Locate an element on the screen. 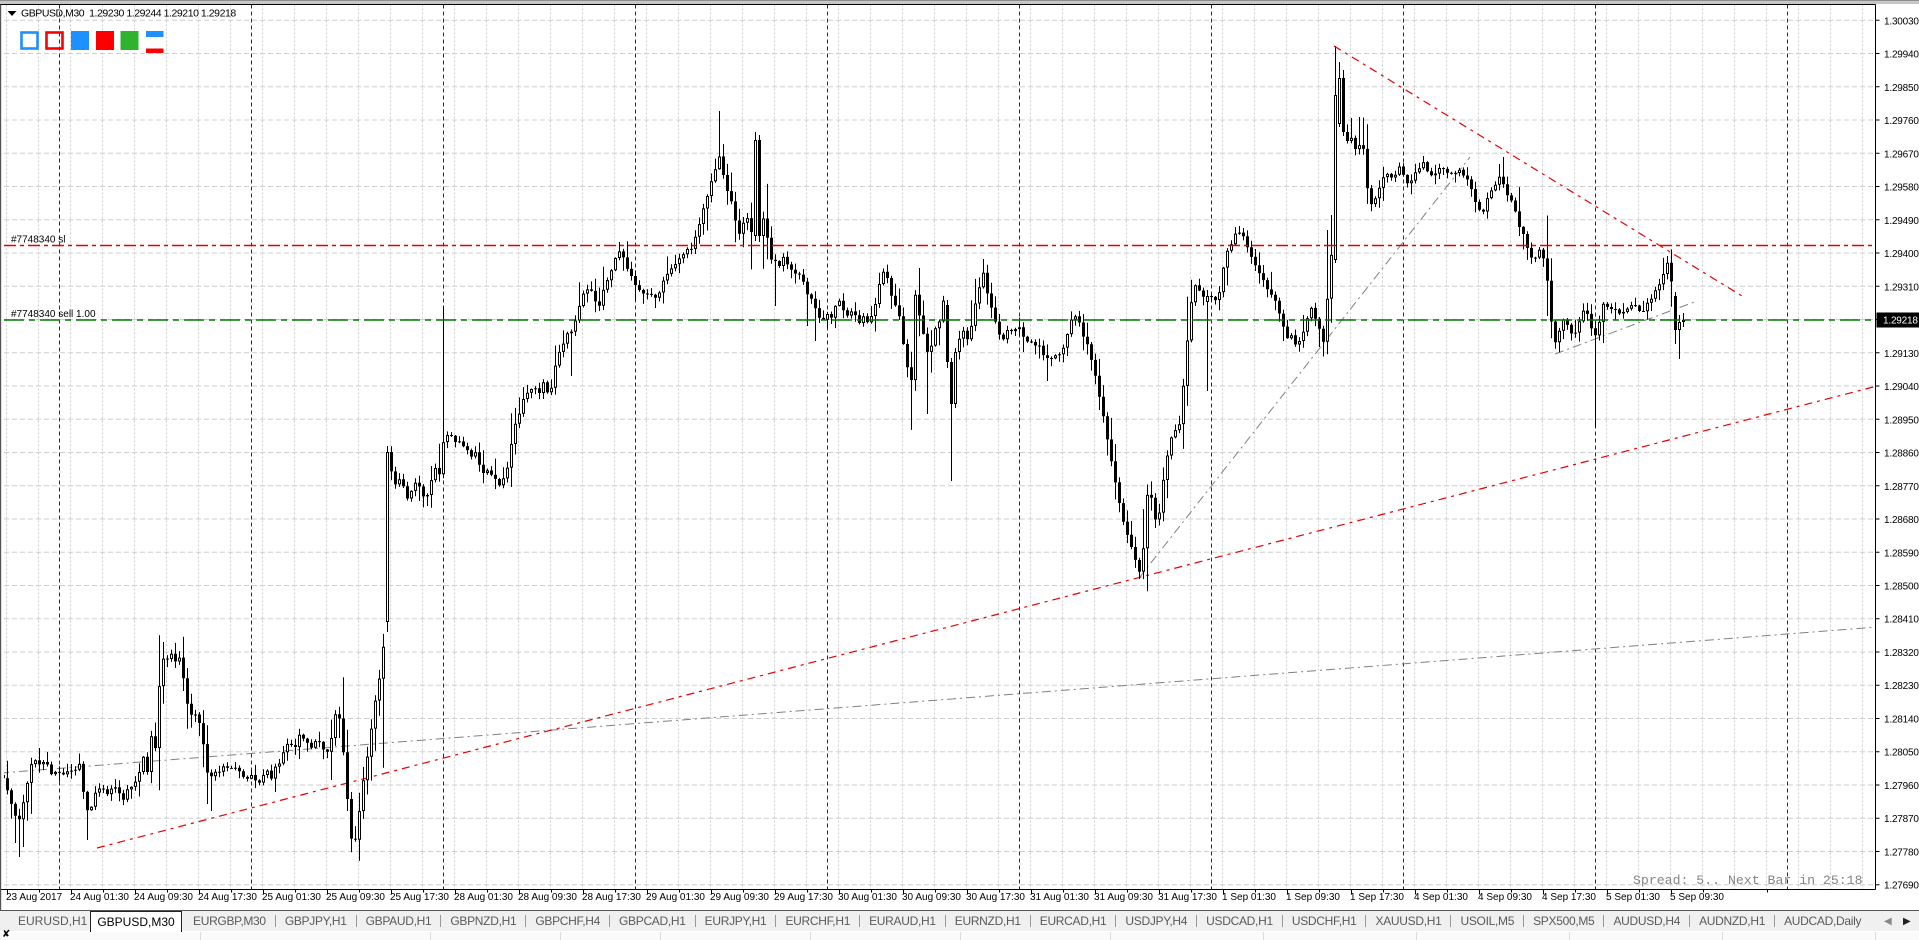  svg-text: 1.29670 is located at coordinates (1901, 154).